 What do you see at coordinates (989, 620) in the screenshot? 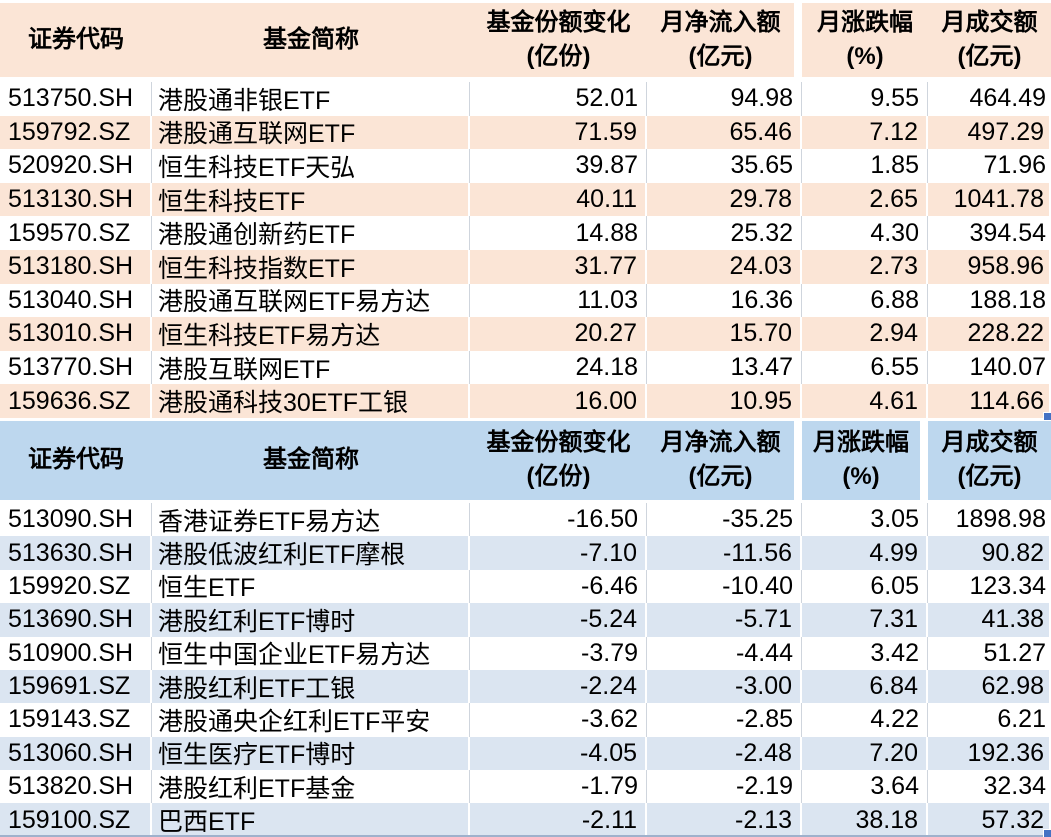
I see `turnover-cell: 41.38` at bounding box center [989, 620].